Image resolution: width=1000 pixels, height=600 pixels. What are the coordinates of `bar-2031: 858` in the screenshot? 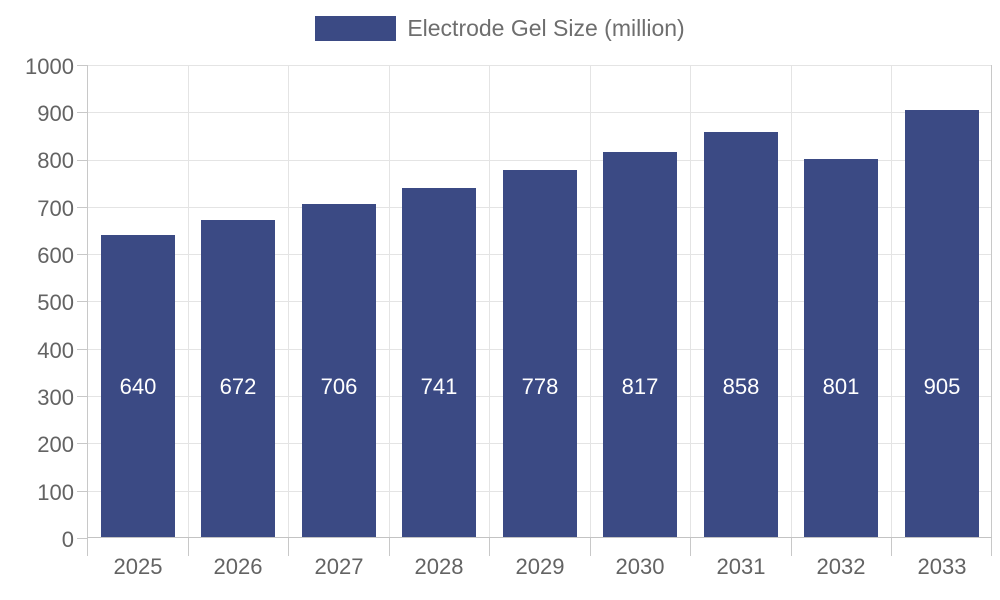 It's located at (741, 335).